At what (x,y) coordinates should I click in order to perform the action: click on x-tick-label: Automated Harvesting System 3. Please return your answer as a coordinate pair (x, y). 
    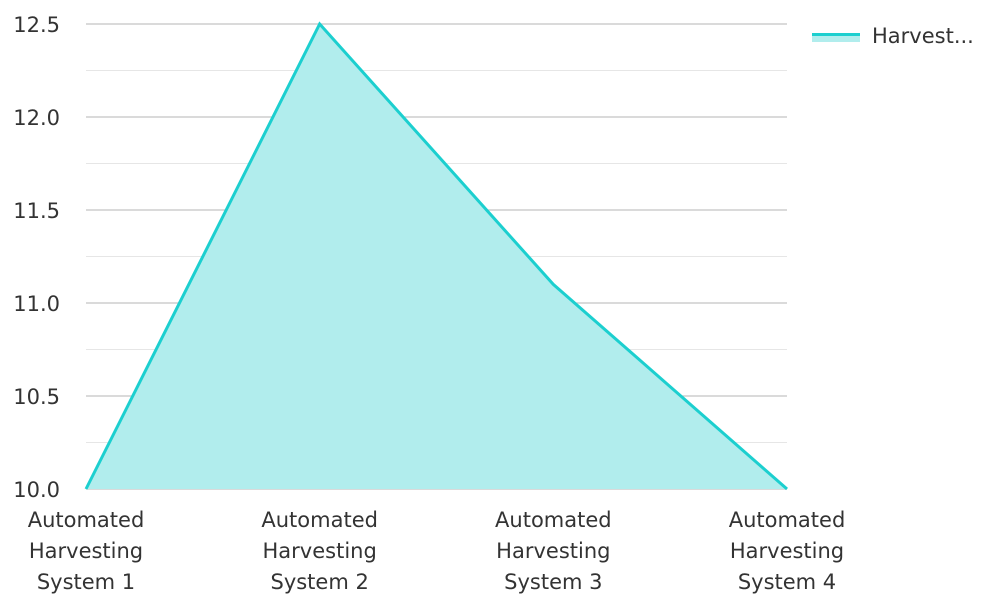
    Looking at the image, I should click on (553, 551).